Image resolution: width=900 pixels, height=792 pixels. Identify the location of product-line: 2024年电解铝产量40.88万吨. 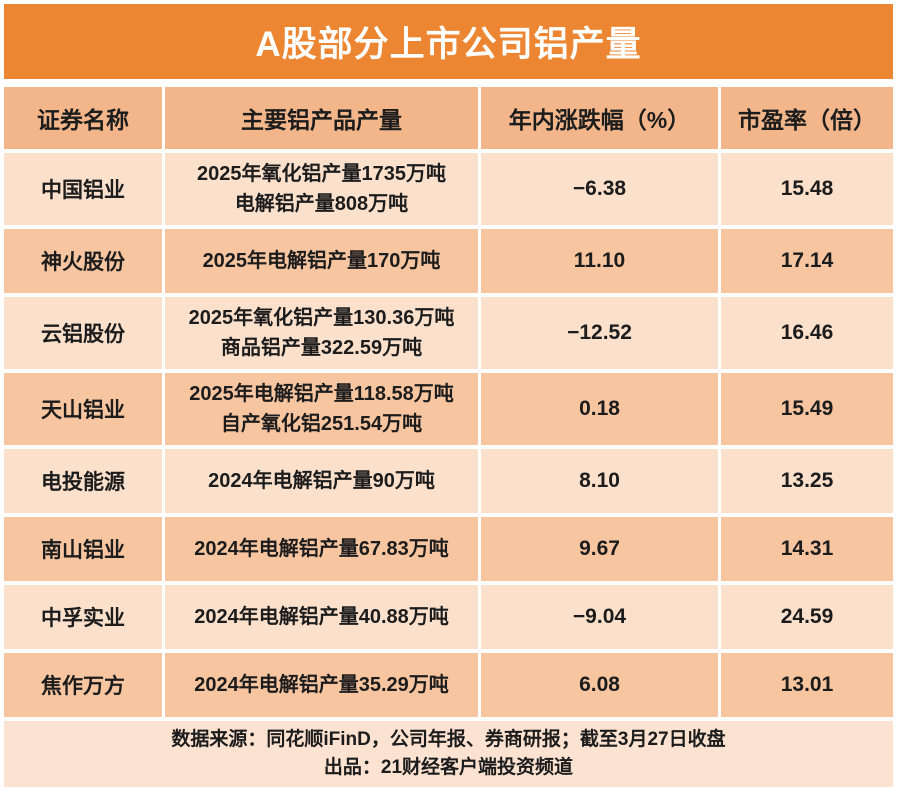
(321, 617).